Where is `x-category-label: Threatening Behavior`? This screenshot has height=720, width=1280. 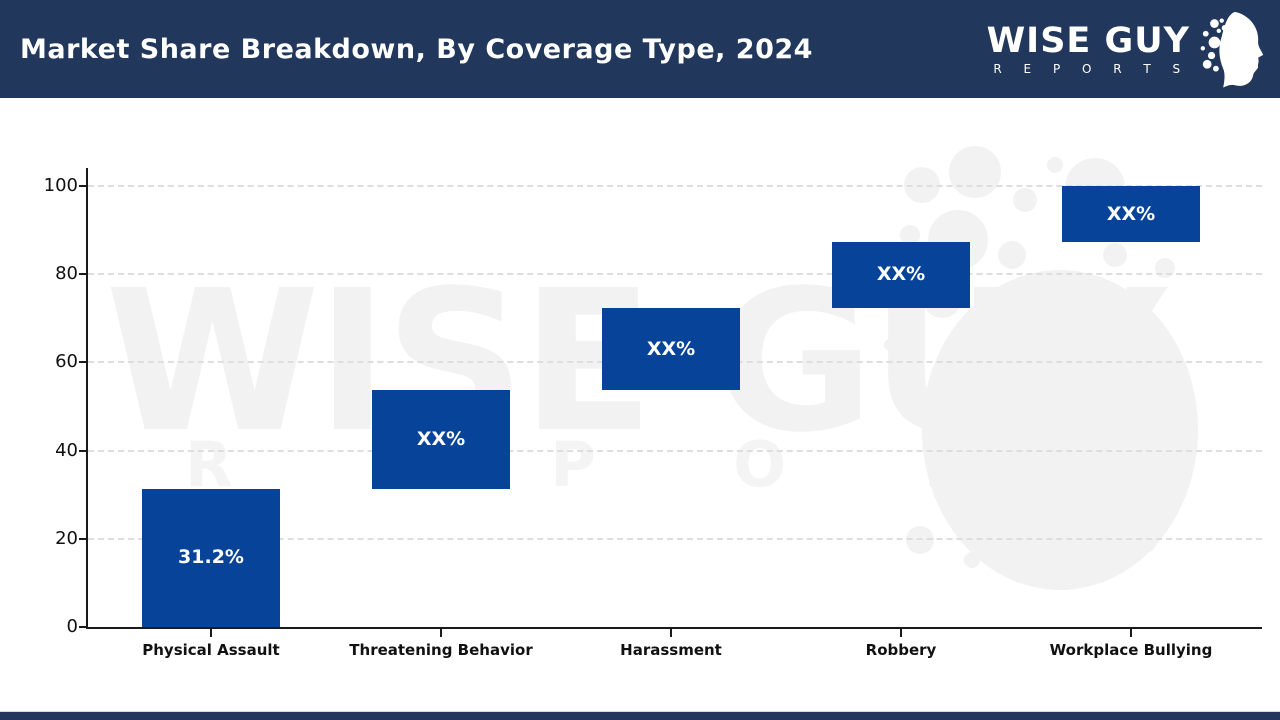 x-category-label: Threatening Behavior is located at coordinates (441, 650).